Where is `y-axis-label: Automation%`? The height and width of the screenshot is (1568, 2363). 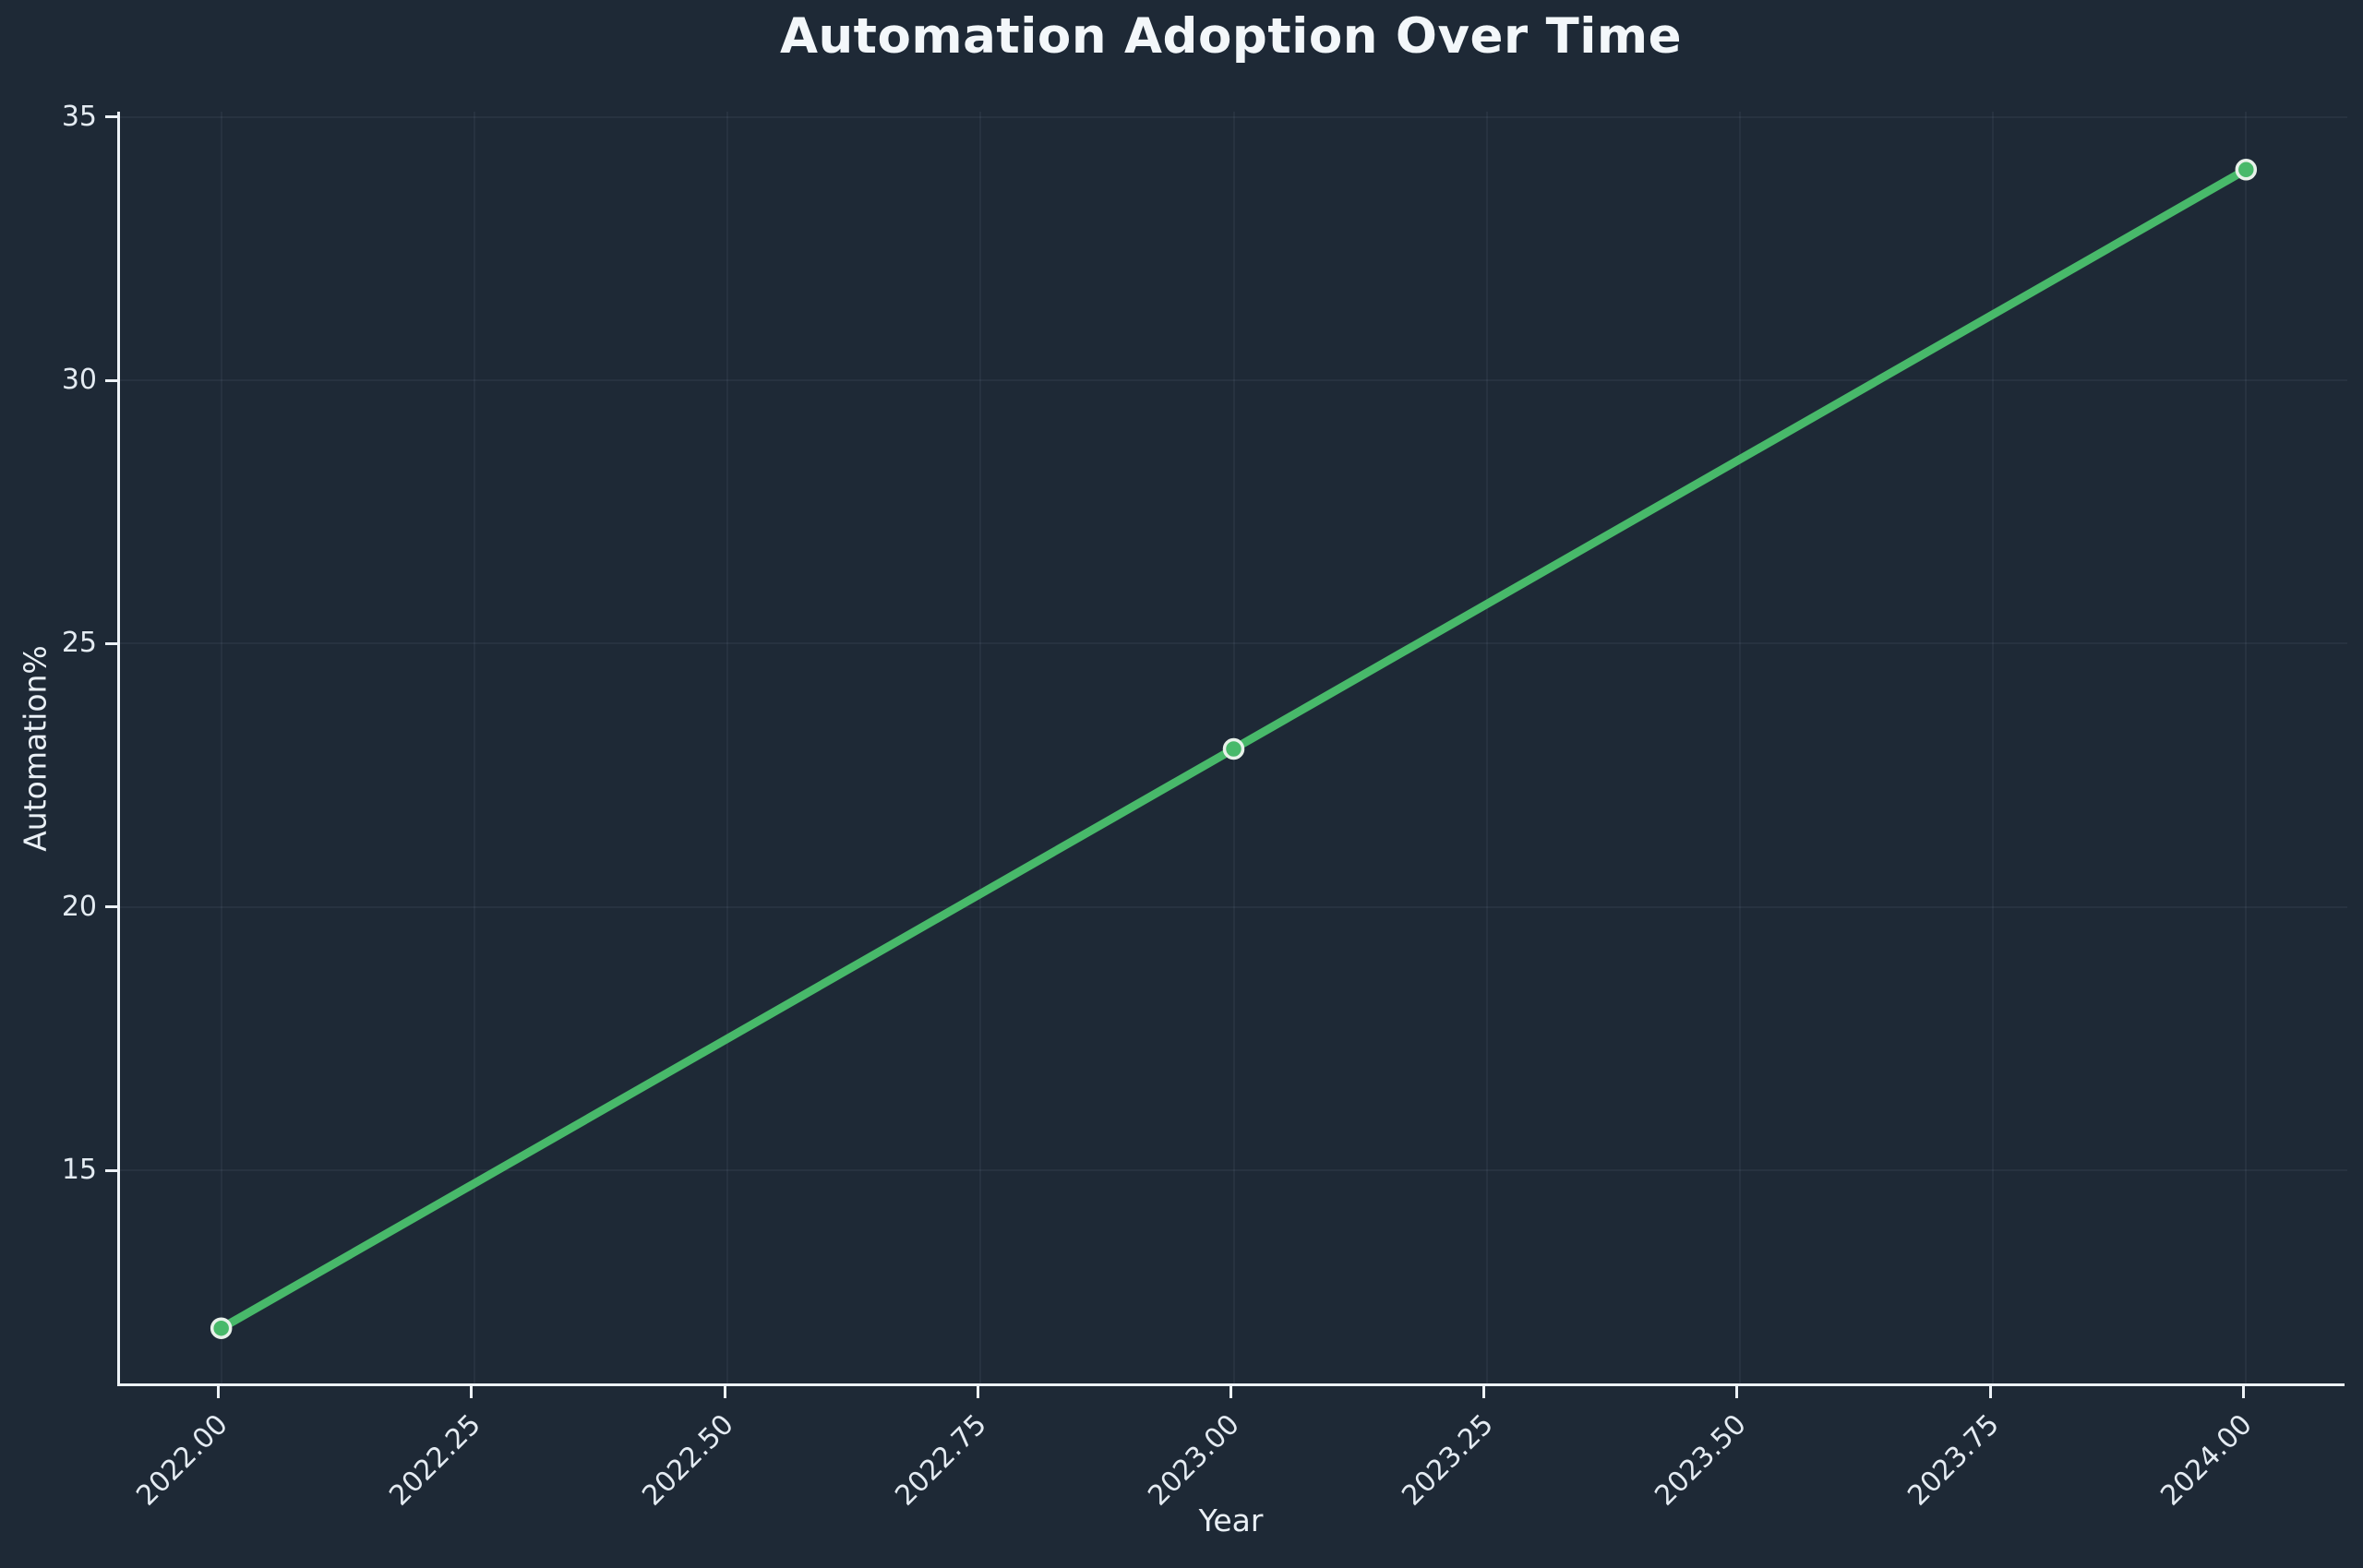 y-axis-label: Automation% is located at coordinates (35, 749).